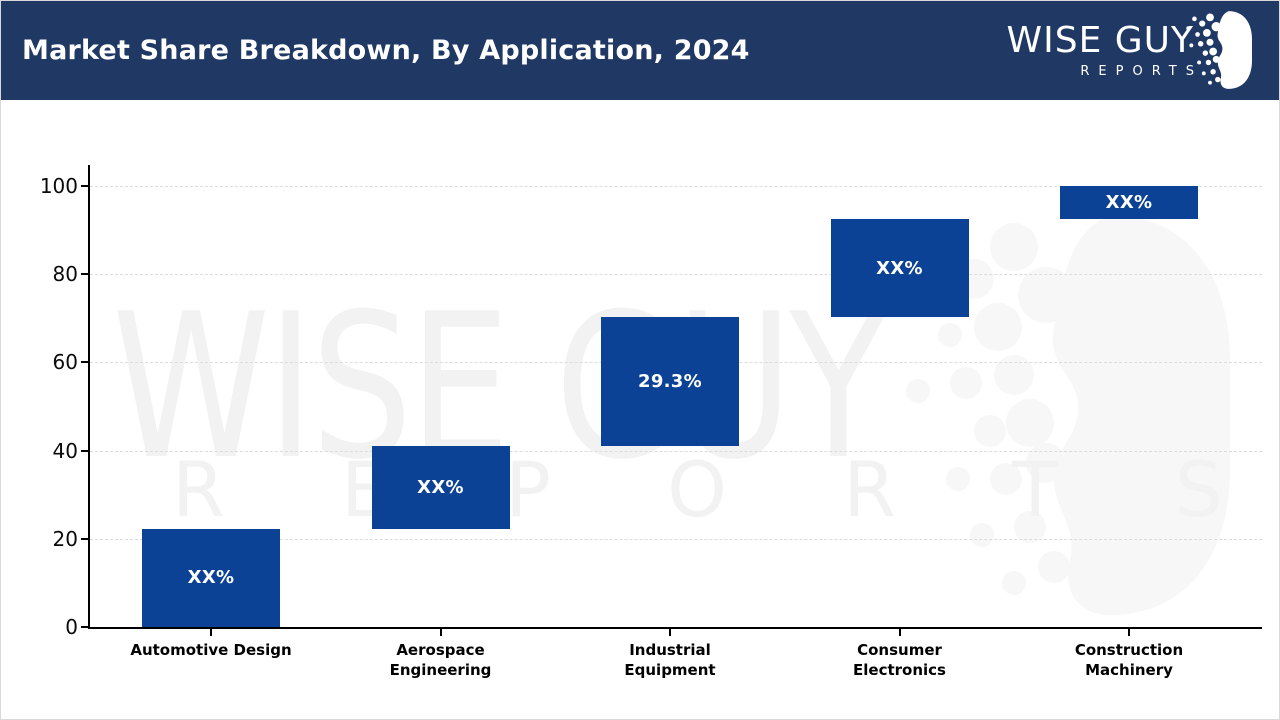 The image size is (1280, 720). Describe the element at coordinates (1141, 71) in the screenshot. I see `logo-subtitle: REPORTS` at that location.